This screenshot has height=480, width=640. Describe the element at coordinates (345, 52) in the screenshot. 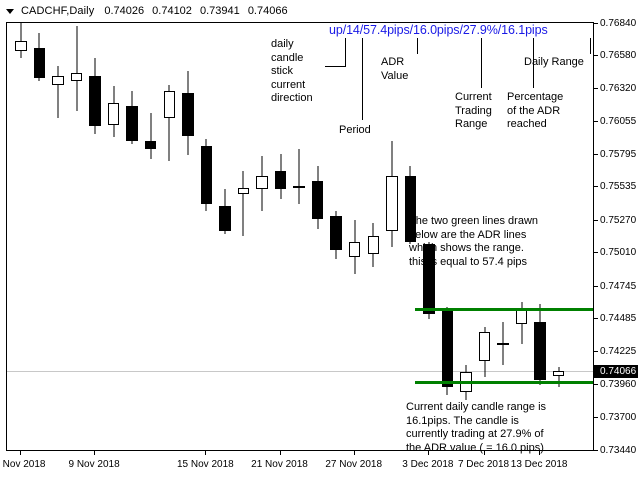

I see `leader-line-direction` at that location.